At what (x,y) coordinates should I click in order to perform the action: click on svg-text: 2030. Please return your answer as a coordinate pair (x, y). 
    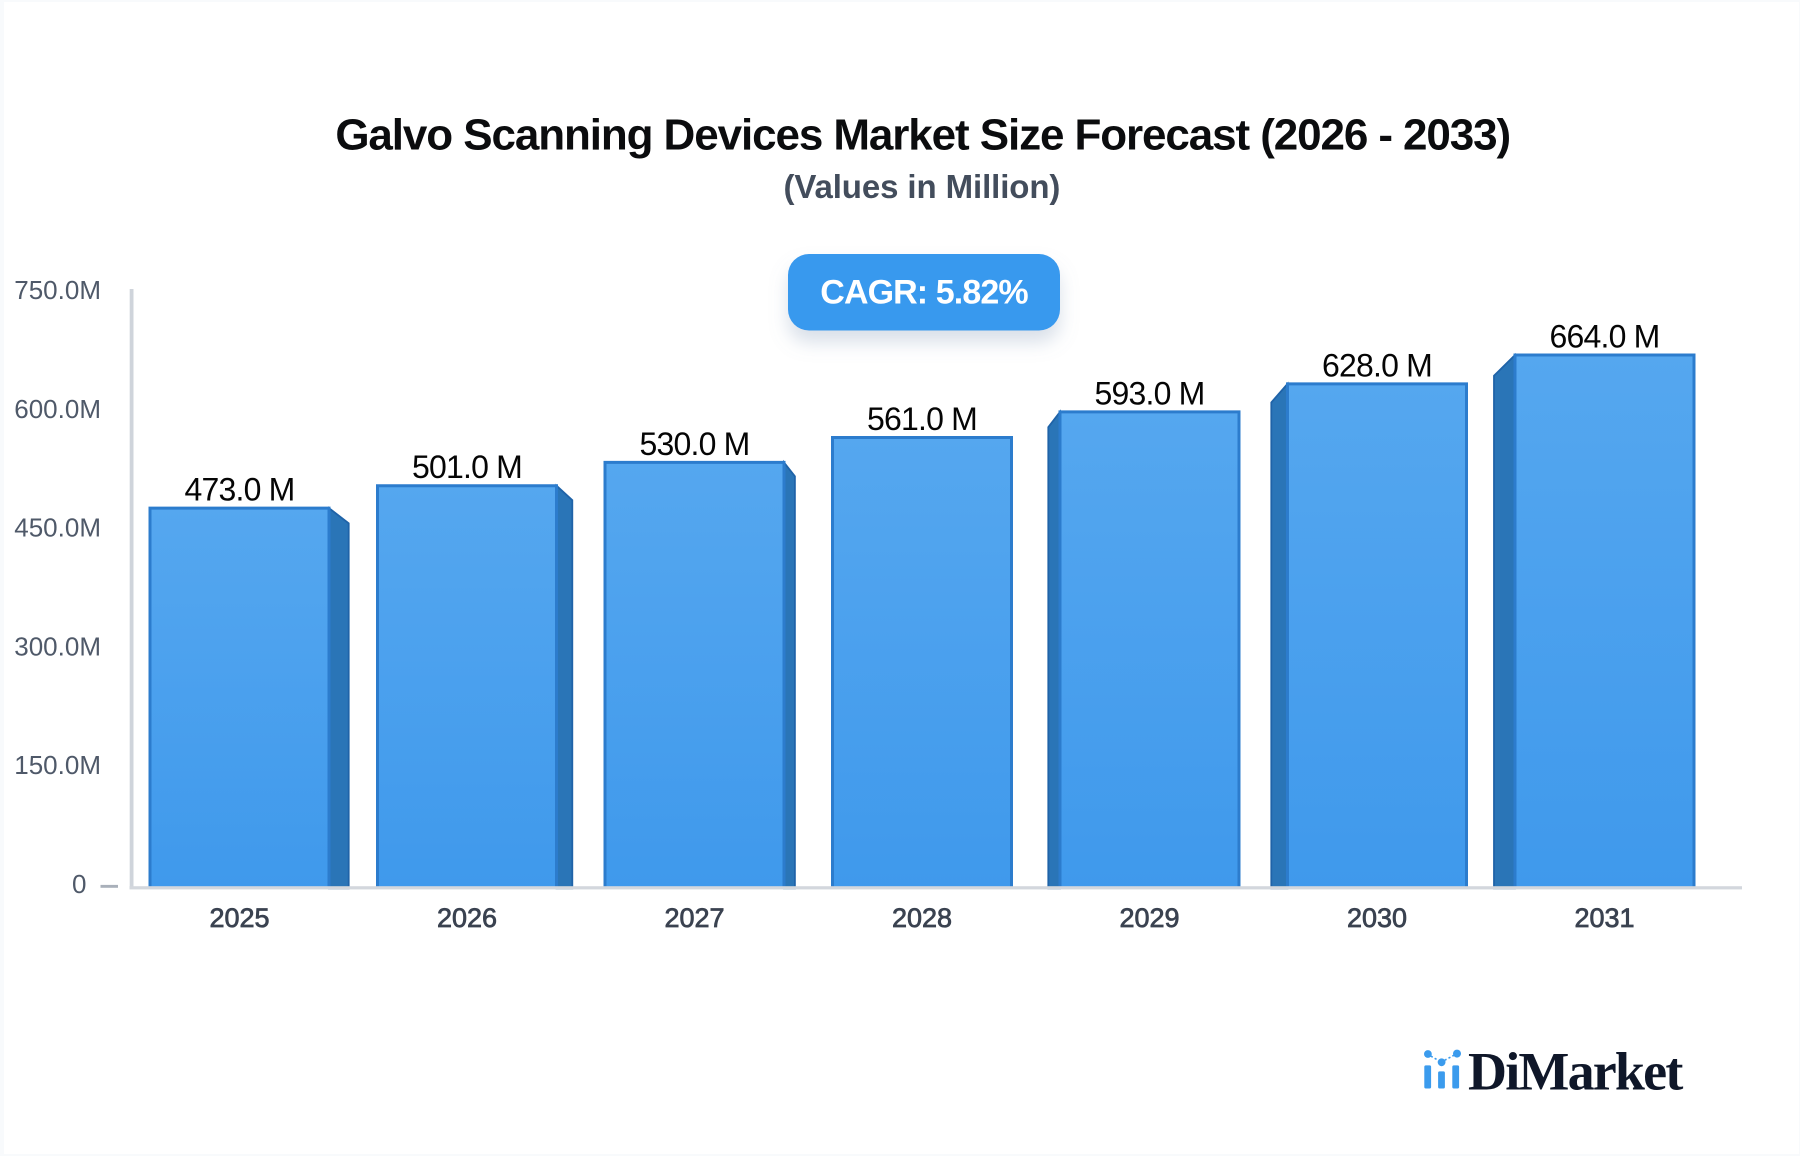
    Looking at the image, I should click on (1377, 918).